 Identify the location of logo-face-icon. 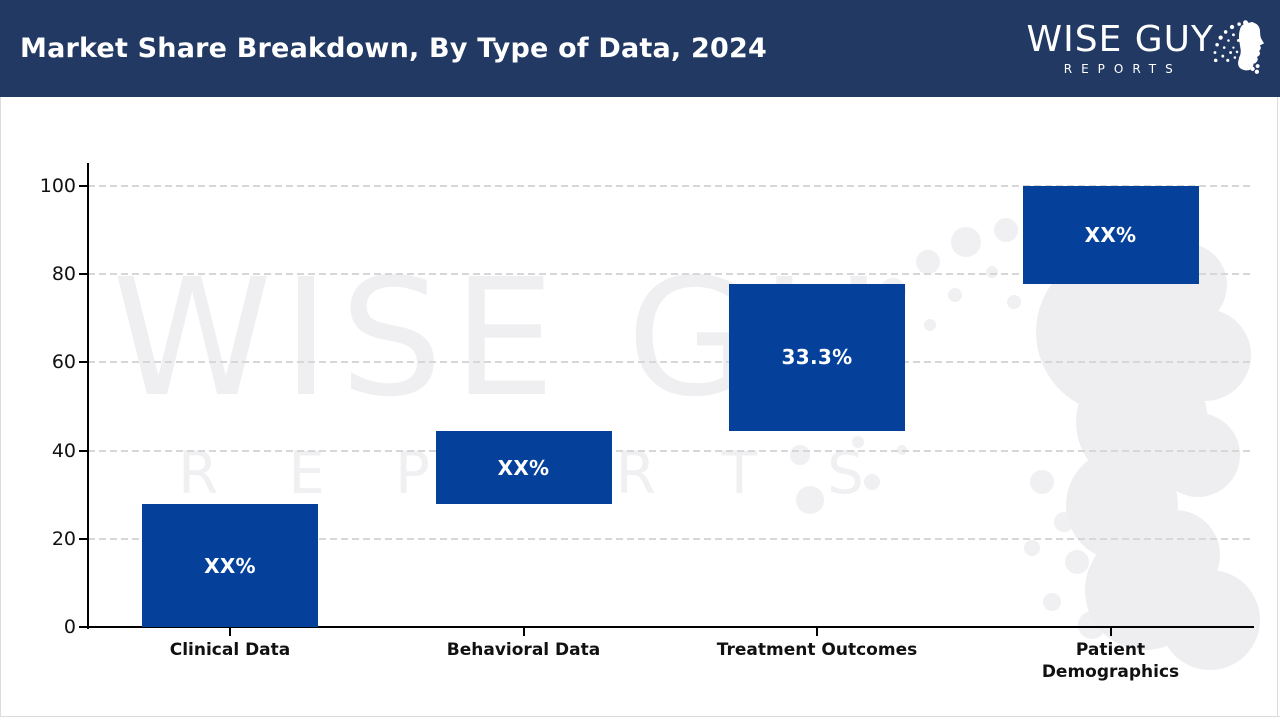
(1238, 46).